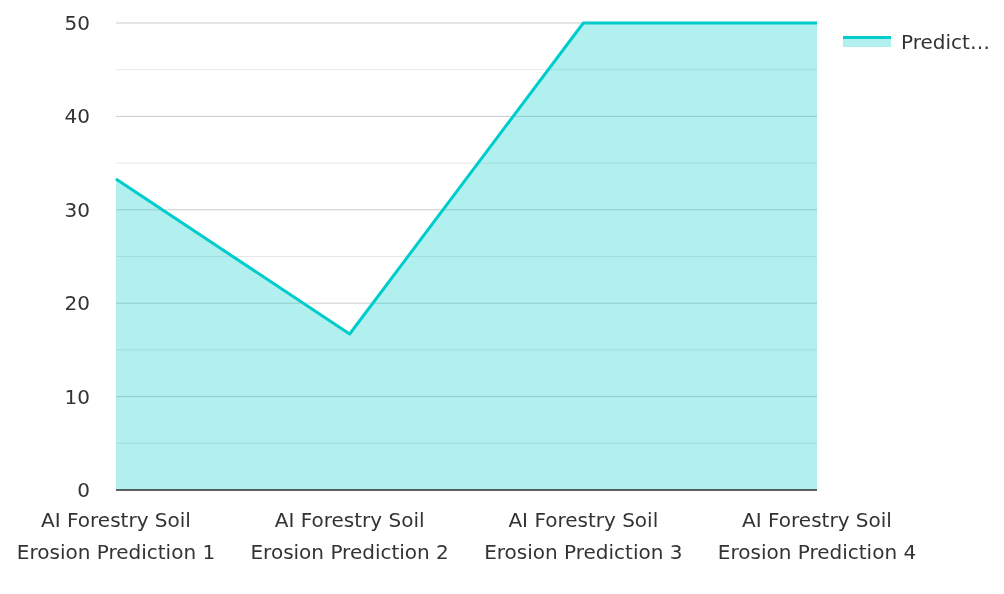 The image size is (1004, 594). Describe the element at coordinates (77, 116) in the screenshot. I see `y-tick-label: 40` at that location.